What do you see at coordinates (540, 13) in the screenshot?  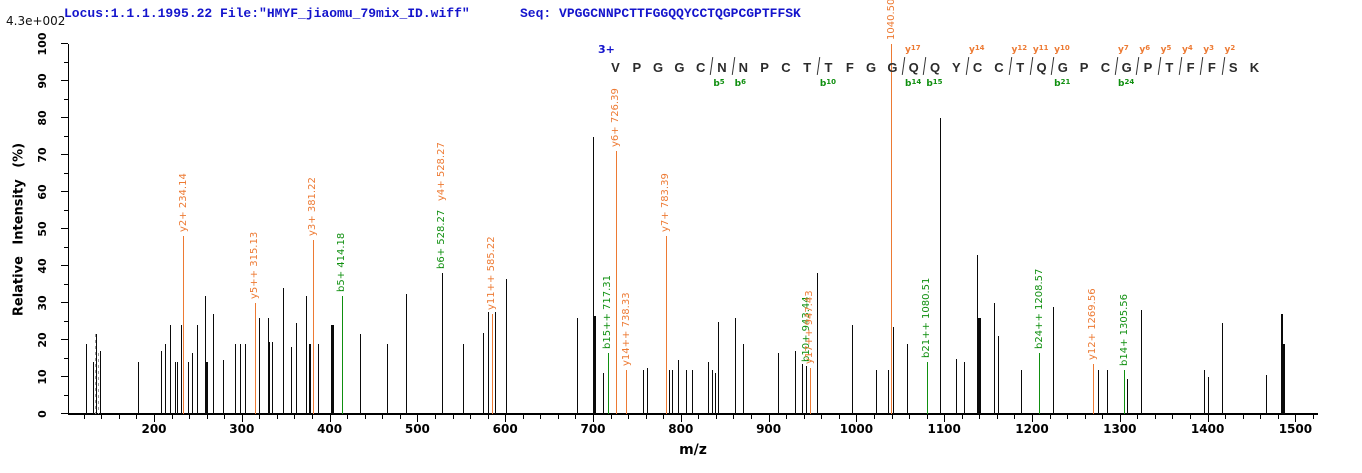 I see `sequence-header-prefix: Seq:` at bounding box center [540, 13].